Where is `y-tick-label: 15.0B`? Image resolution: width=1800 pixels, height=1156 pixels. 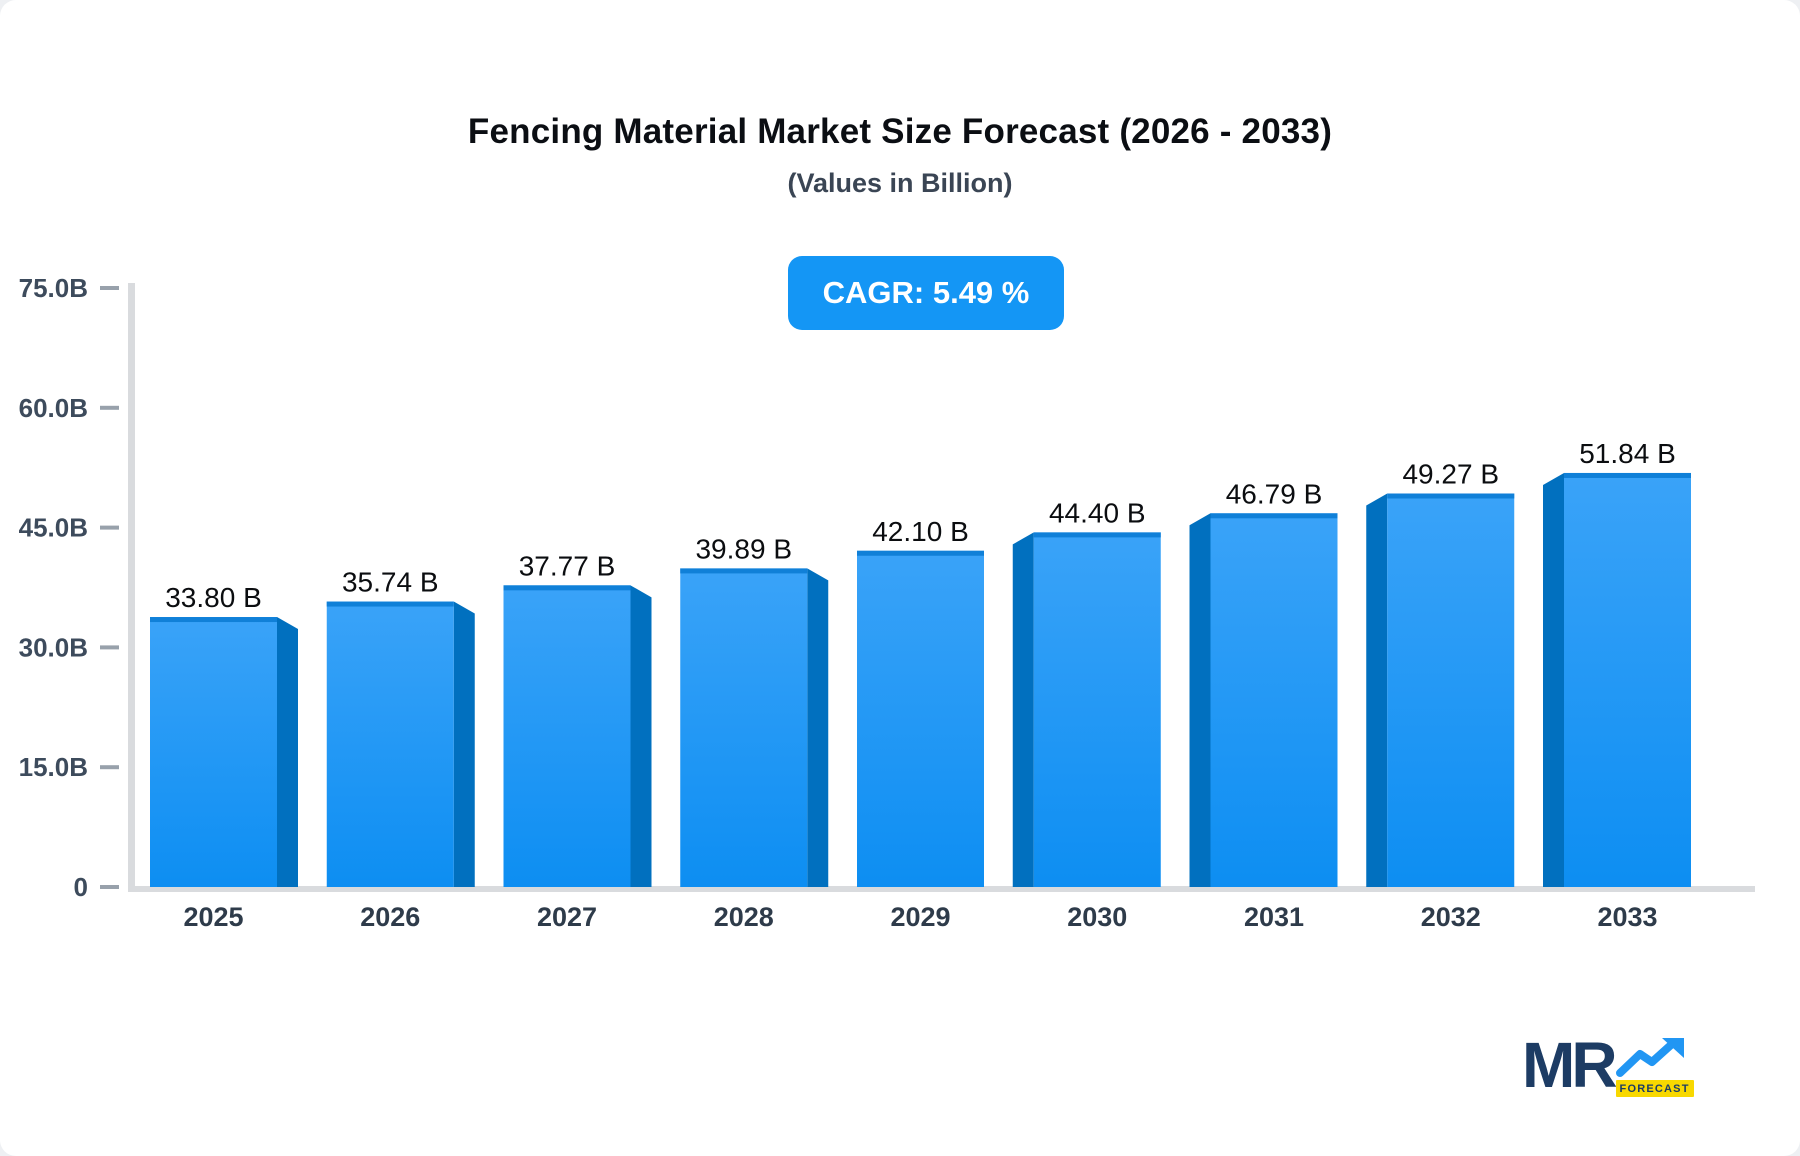 y-tick-label: 15.0B is located at coordinates (53, 767).